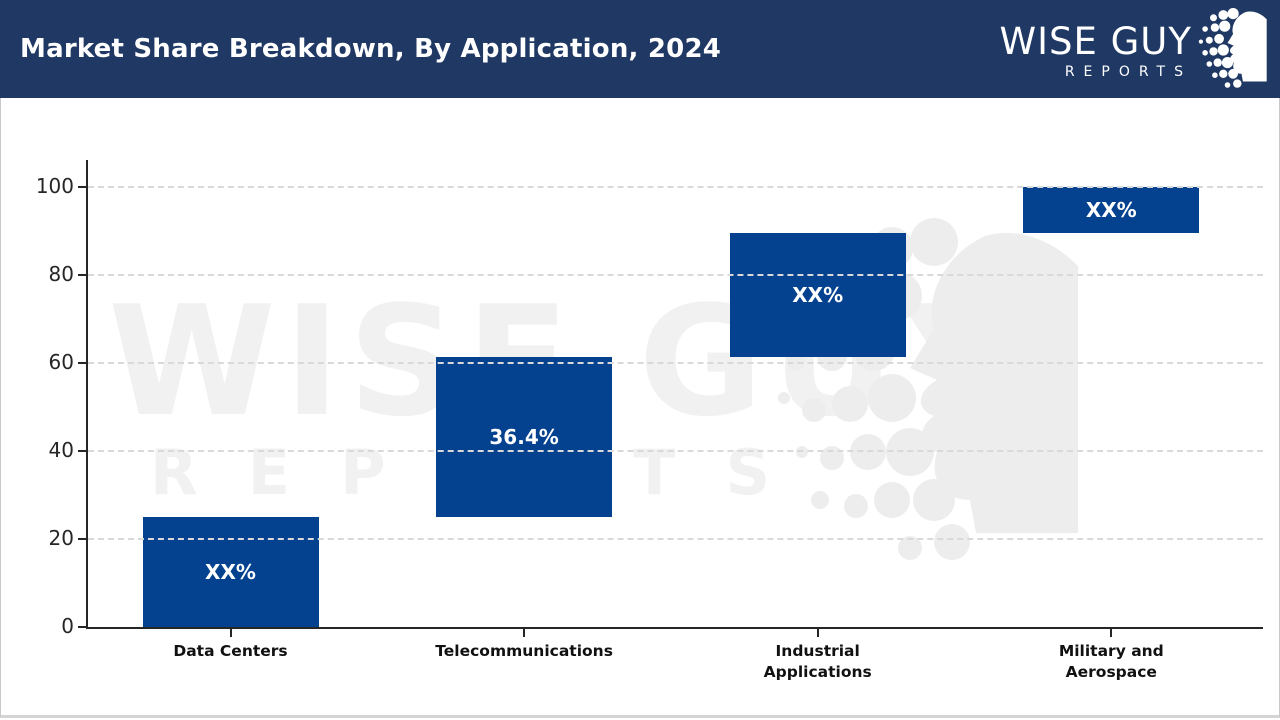  What do you see at coordinates (61, 538) in the screenshot?
I see `y-tick-label: 20` at bounding box center [61, 538].